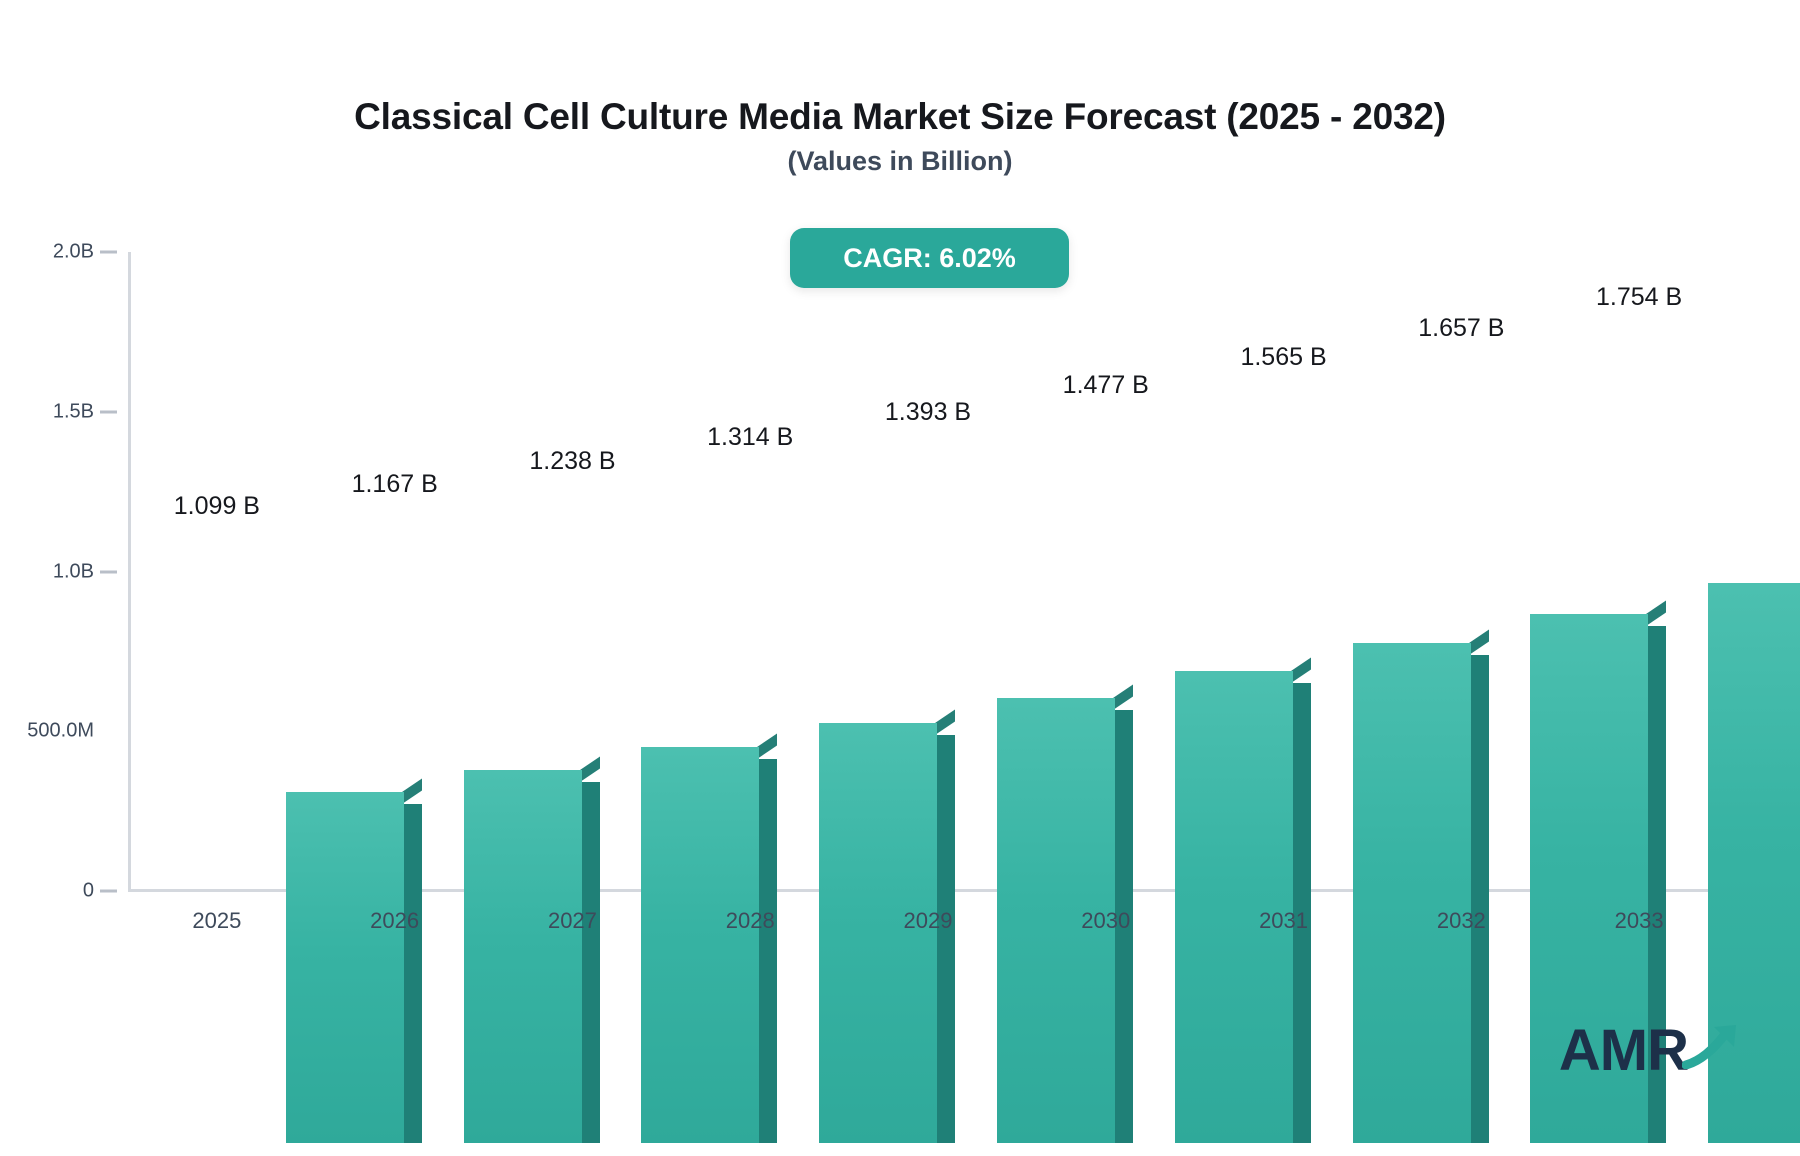  I want to click on y-tick-label: 2.0B, so click(73, 251).